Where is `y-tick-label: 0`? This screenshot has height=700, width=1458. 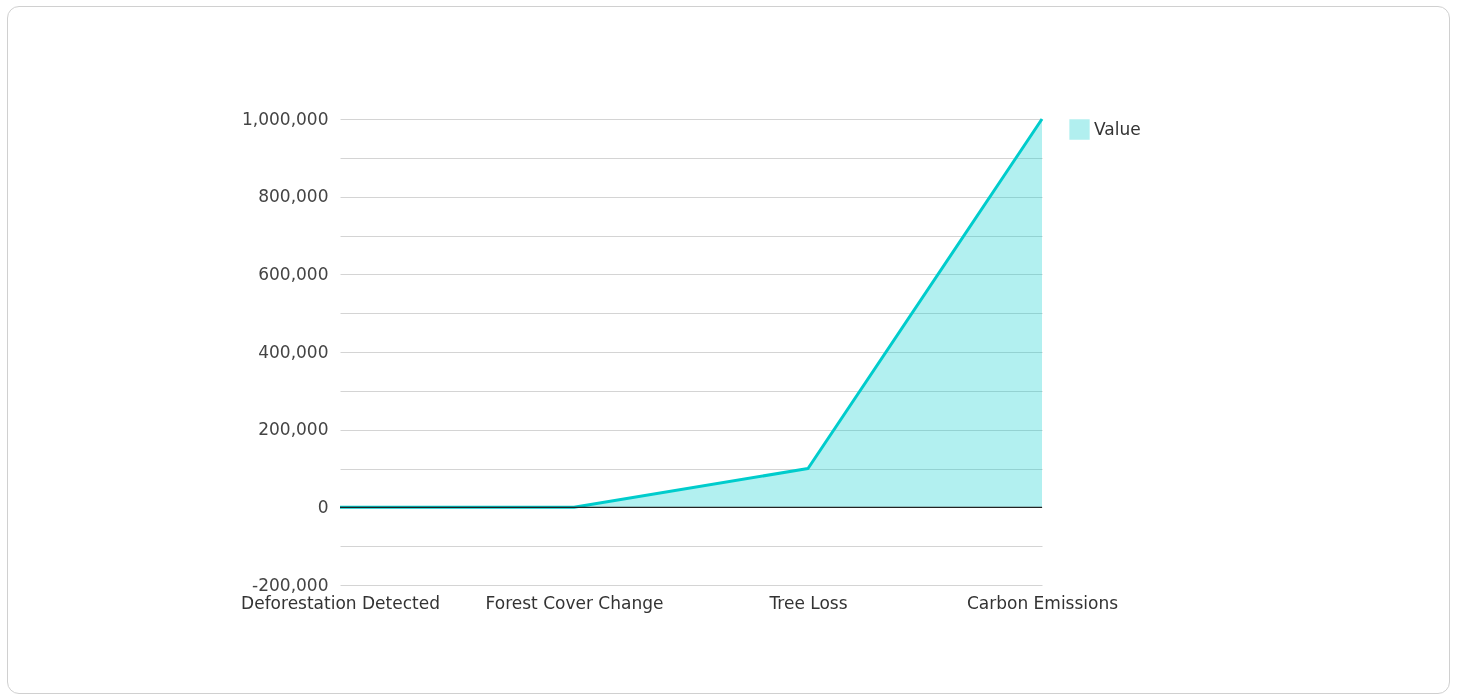
y-tick-label: 0 is located at coordinates (323, 506).